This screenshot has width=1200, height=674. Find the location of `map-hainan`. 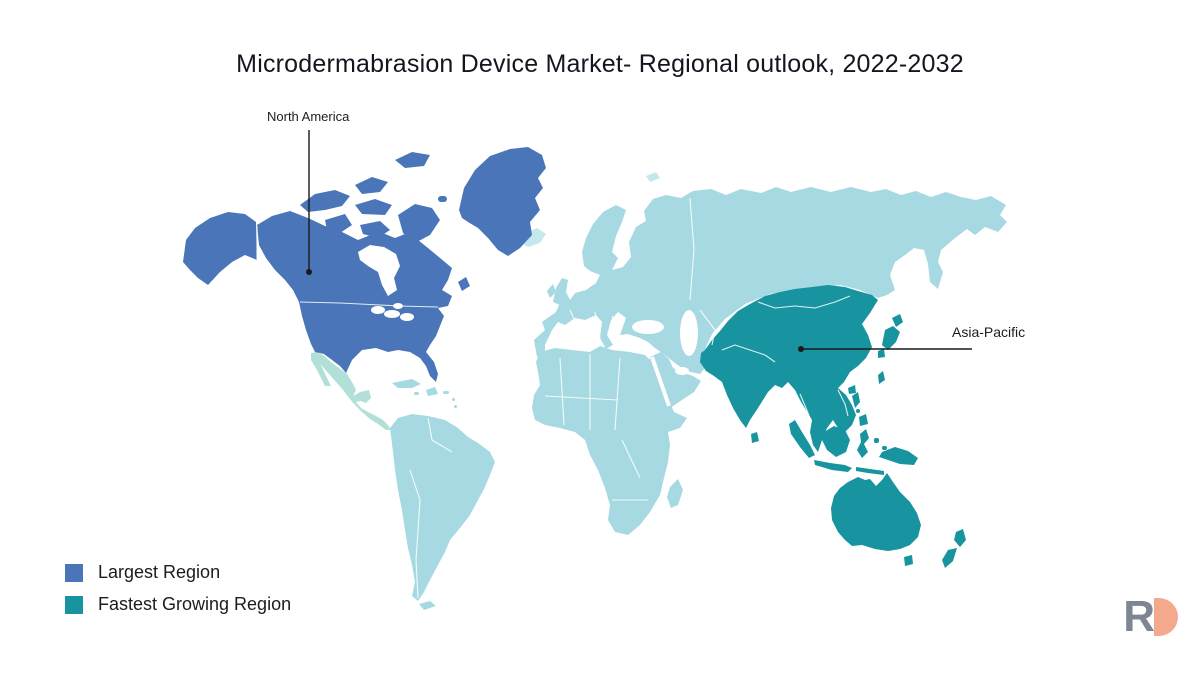

map-hainan is located at coordinates (852, 389).